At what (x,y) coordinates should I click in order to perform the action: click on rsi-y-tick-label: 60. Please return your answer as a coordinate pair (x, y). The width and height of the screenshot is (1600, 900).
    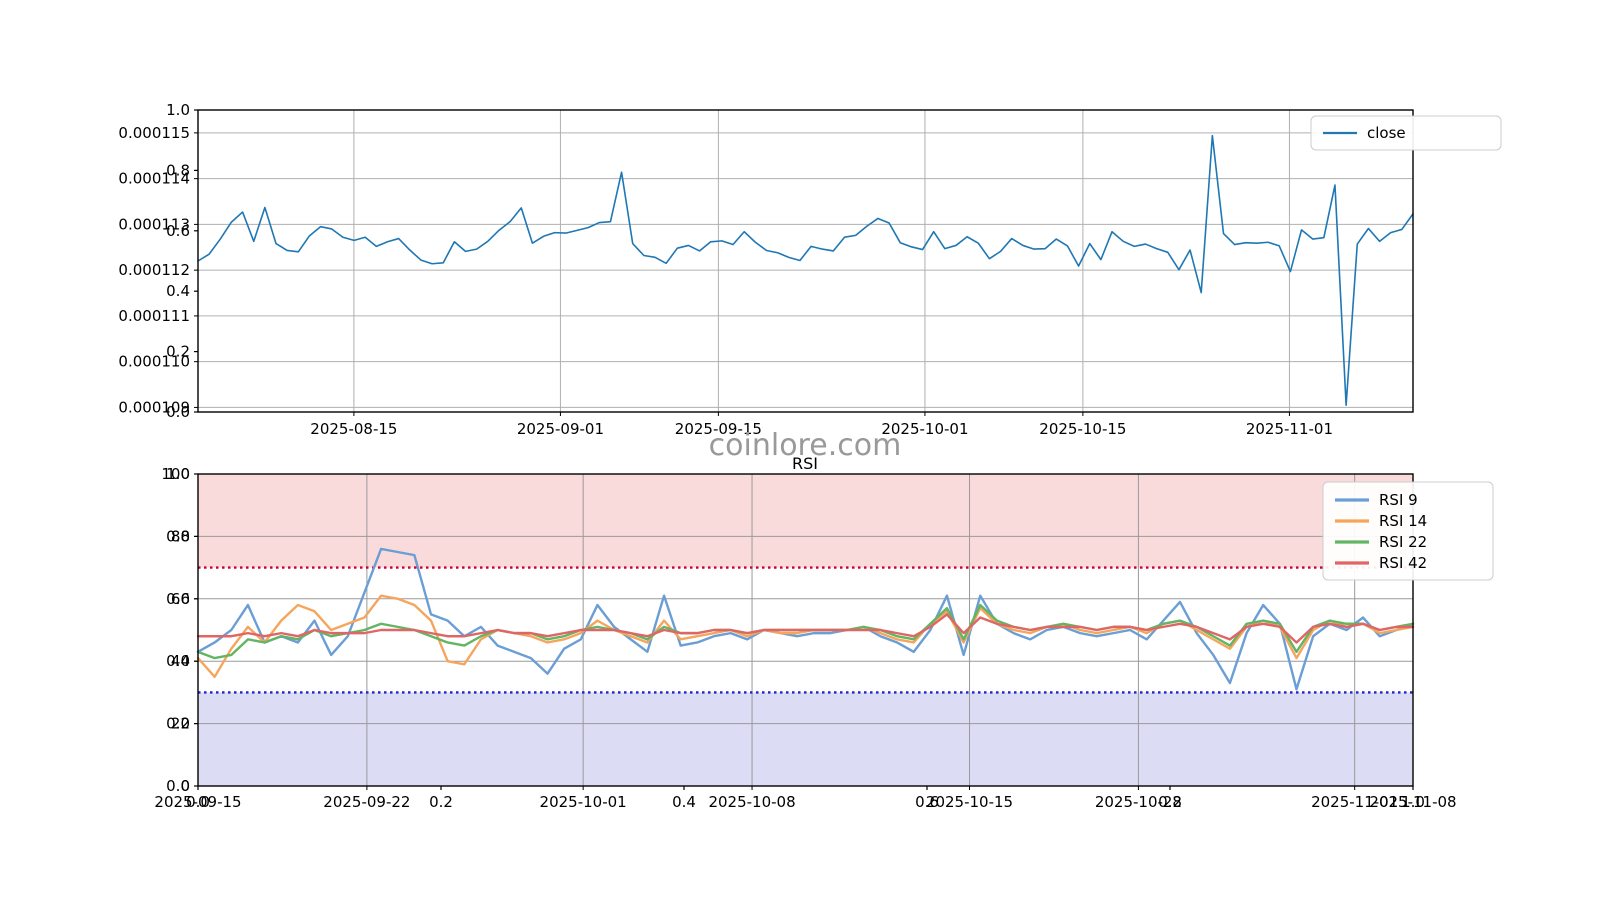
    Looking at the image, I should click on (180, 599).